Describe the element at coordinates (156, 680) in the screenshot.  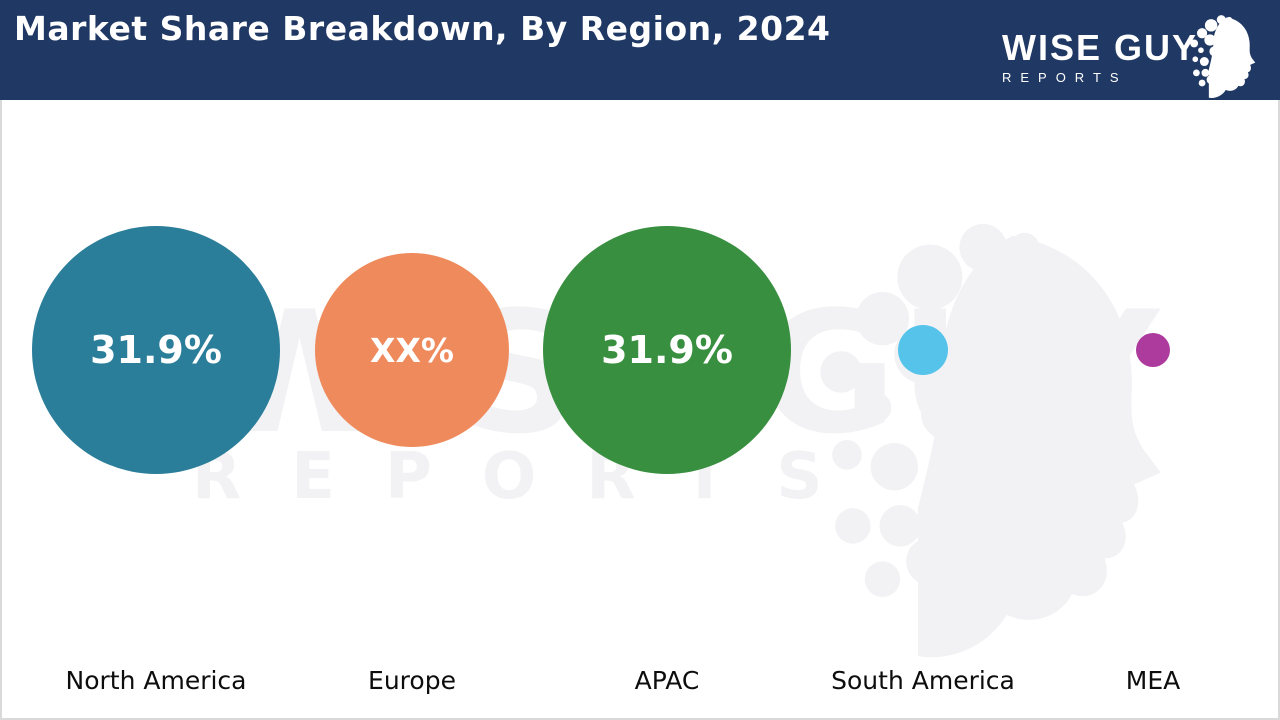
I see `region-label-north-america: North America` at that location.